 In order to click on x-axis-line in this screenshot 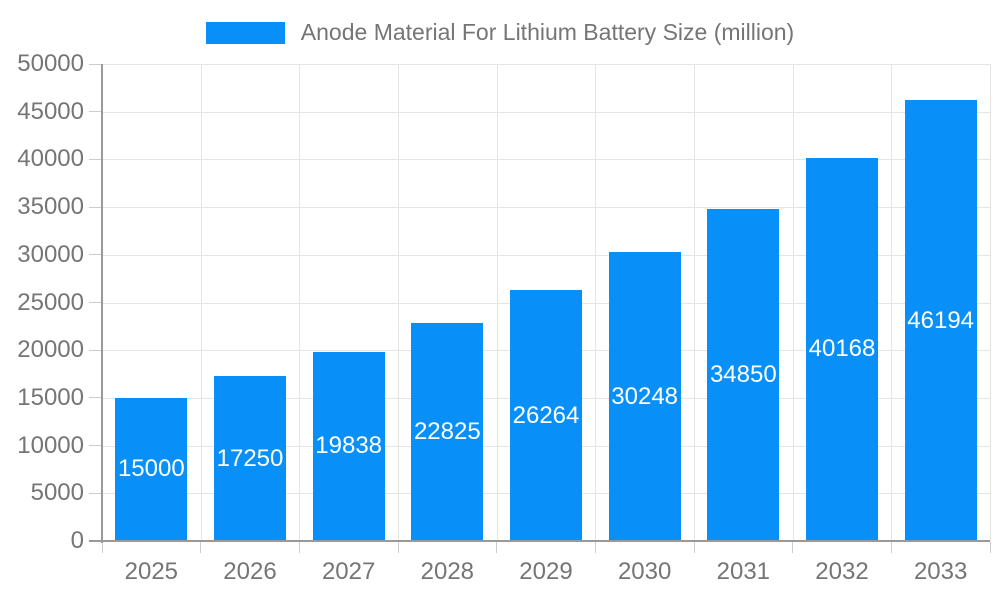, I will do `click(539, 541)`.